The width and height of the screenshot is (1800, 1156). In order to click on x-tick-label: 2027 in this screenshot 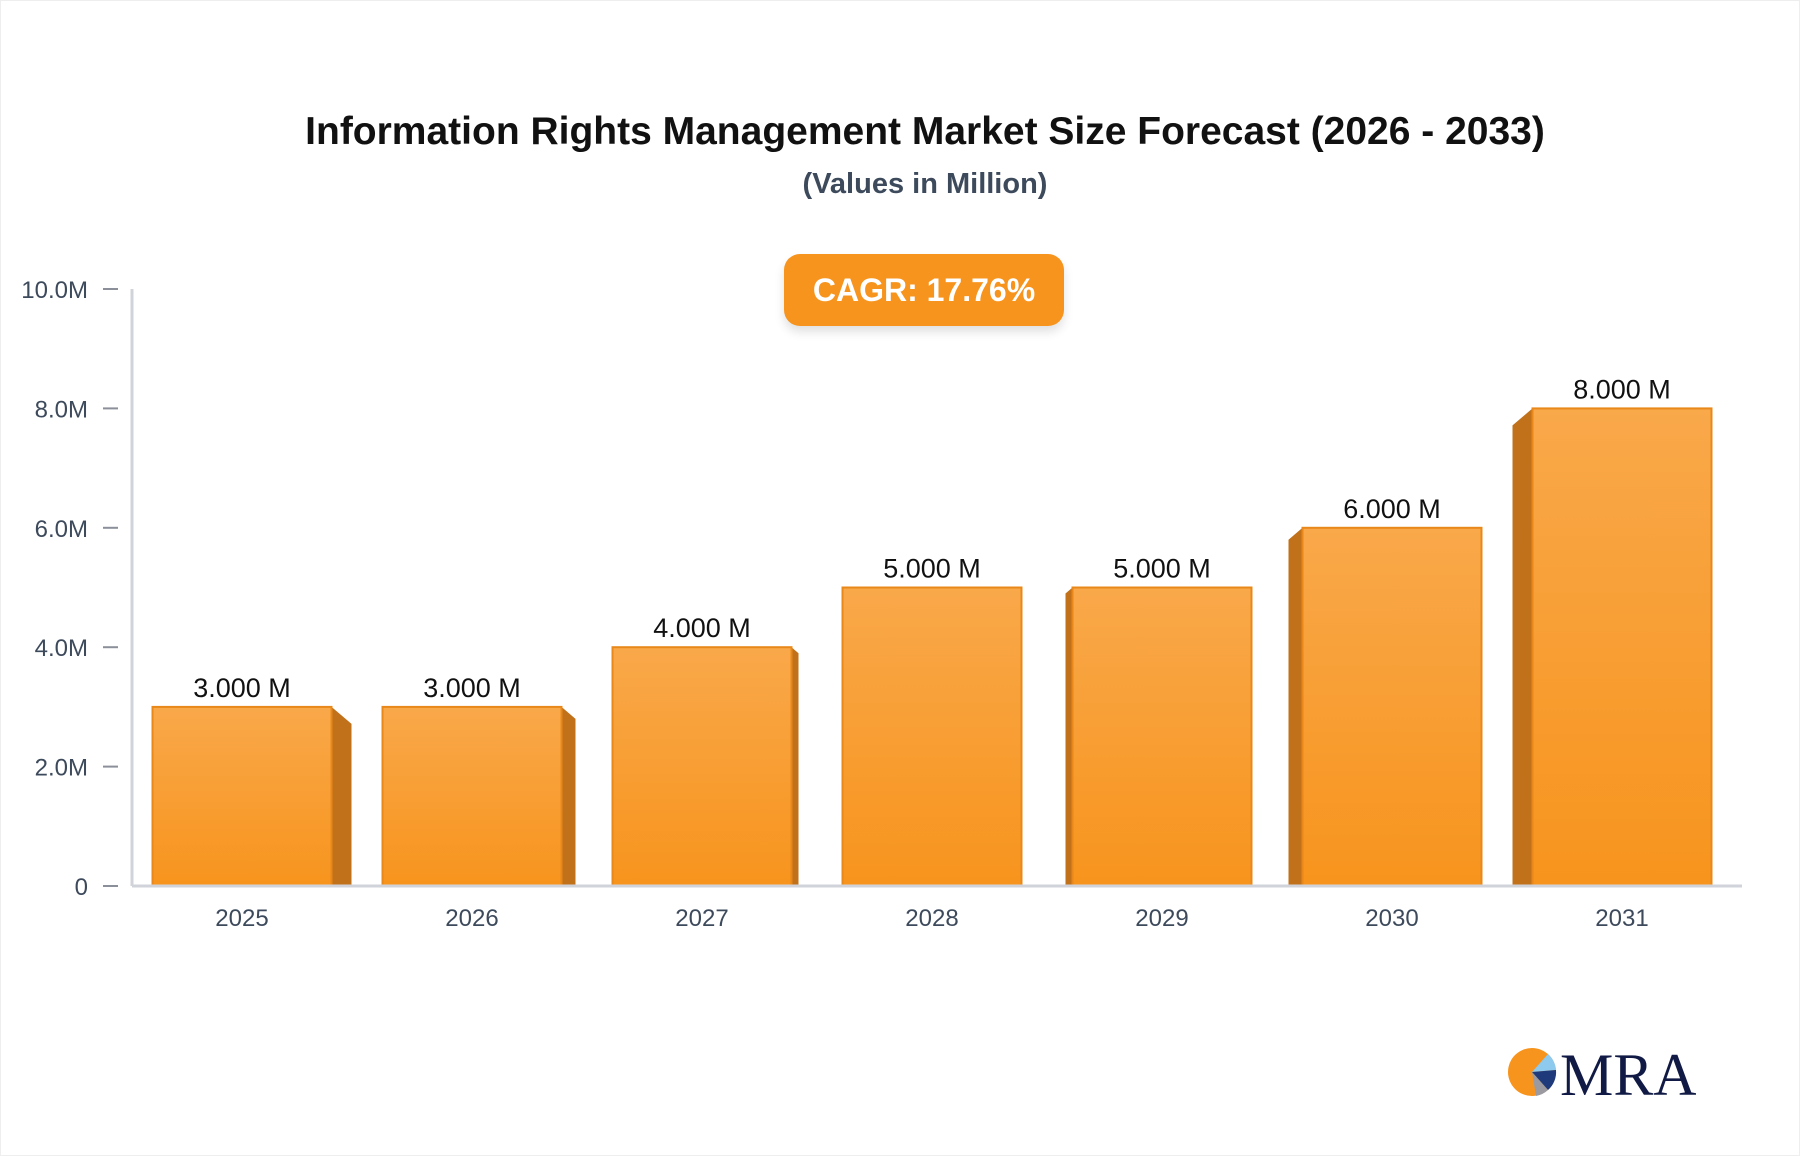, I will do `click(701, 918)`.